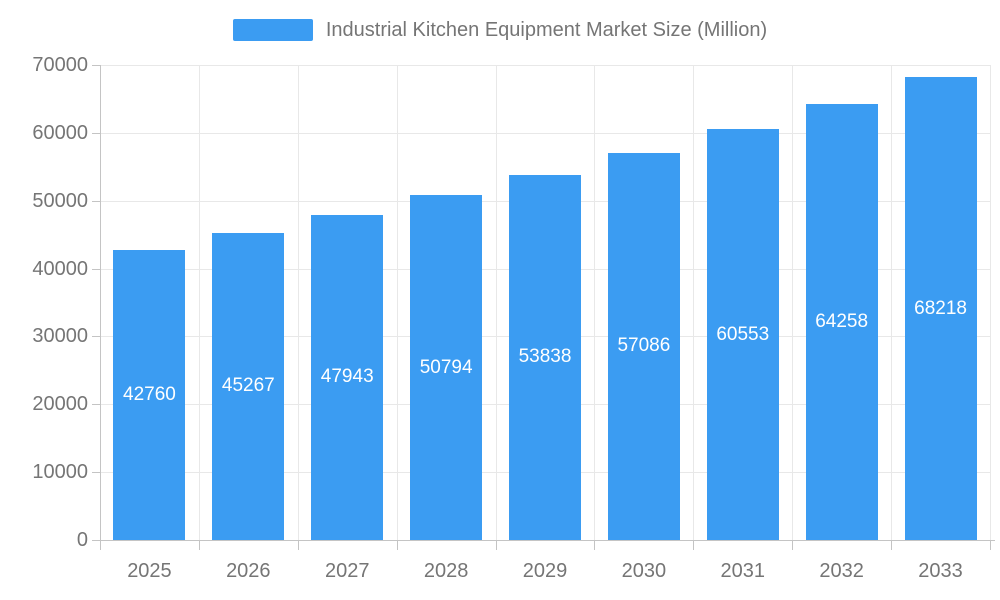 This screenshot has width=1000, height=600. Describe the element at coordinates (940, 571) in the screenshot. I see `x-axis-label: 2033` at that location.